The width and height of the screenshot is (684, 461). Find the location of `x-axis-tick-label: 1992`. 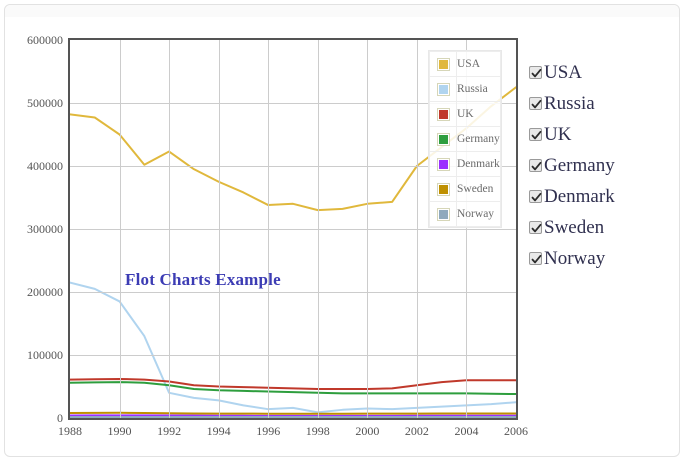

x-axis-tick-label: 1992 is located at coordinates (169, 431).